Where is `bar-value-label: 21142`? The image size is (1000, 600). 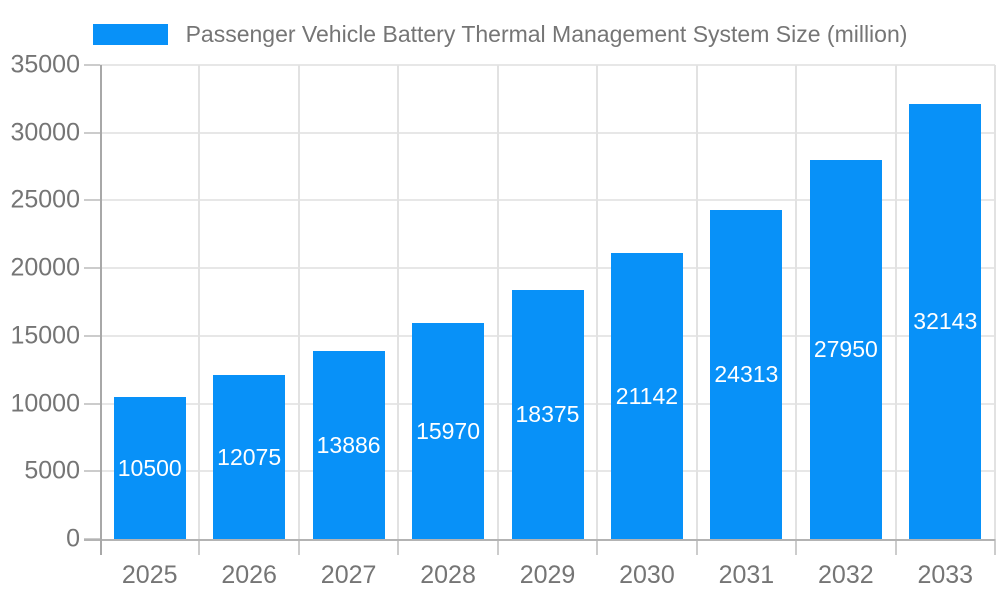
bar-value-label: 21142 is located at coordinates (647, 395).